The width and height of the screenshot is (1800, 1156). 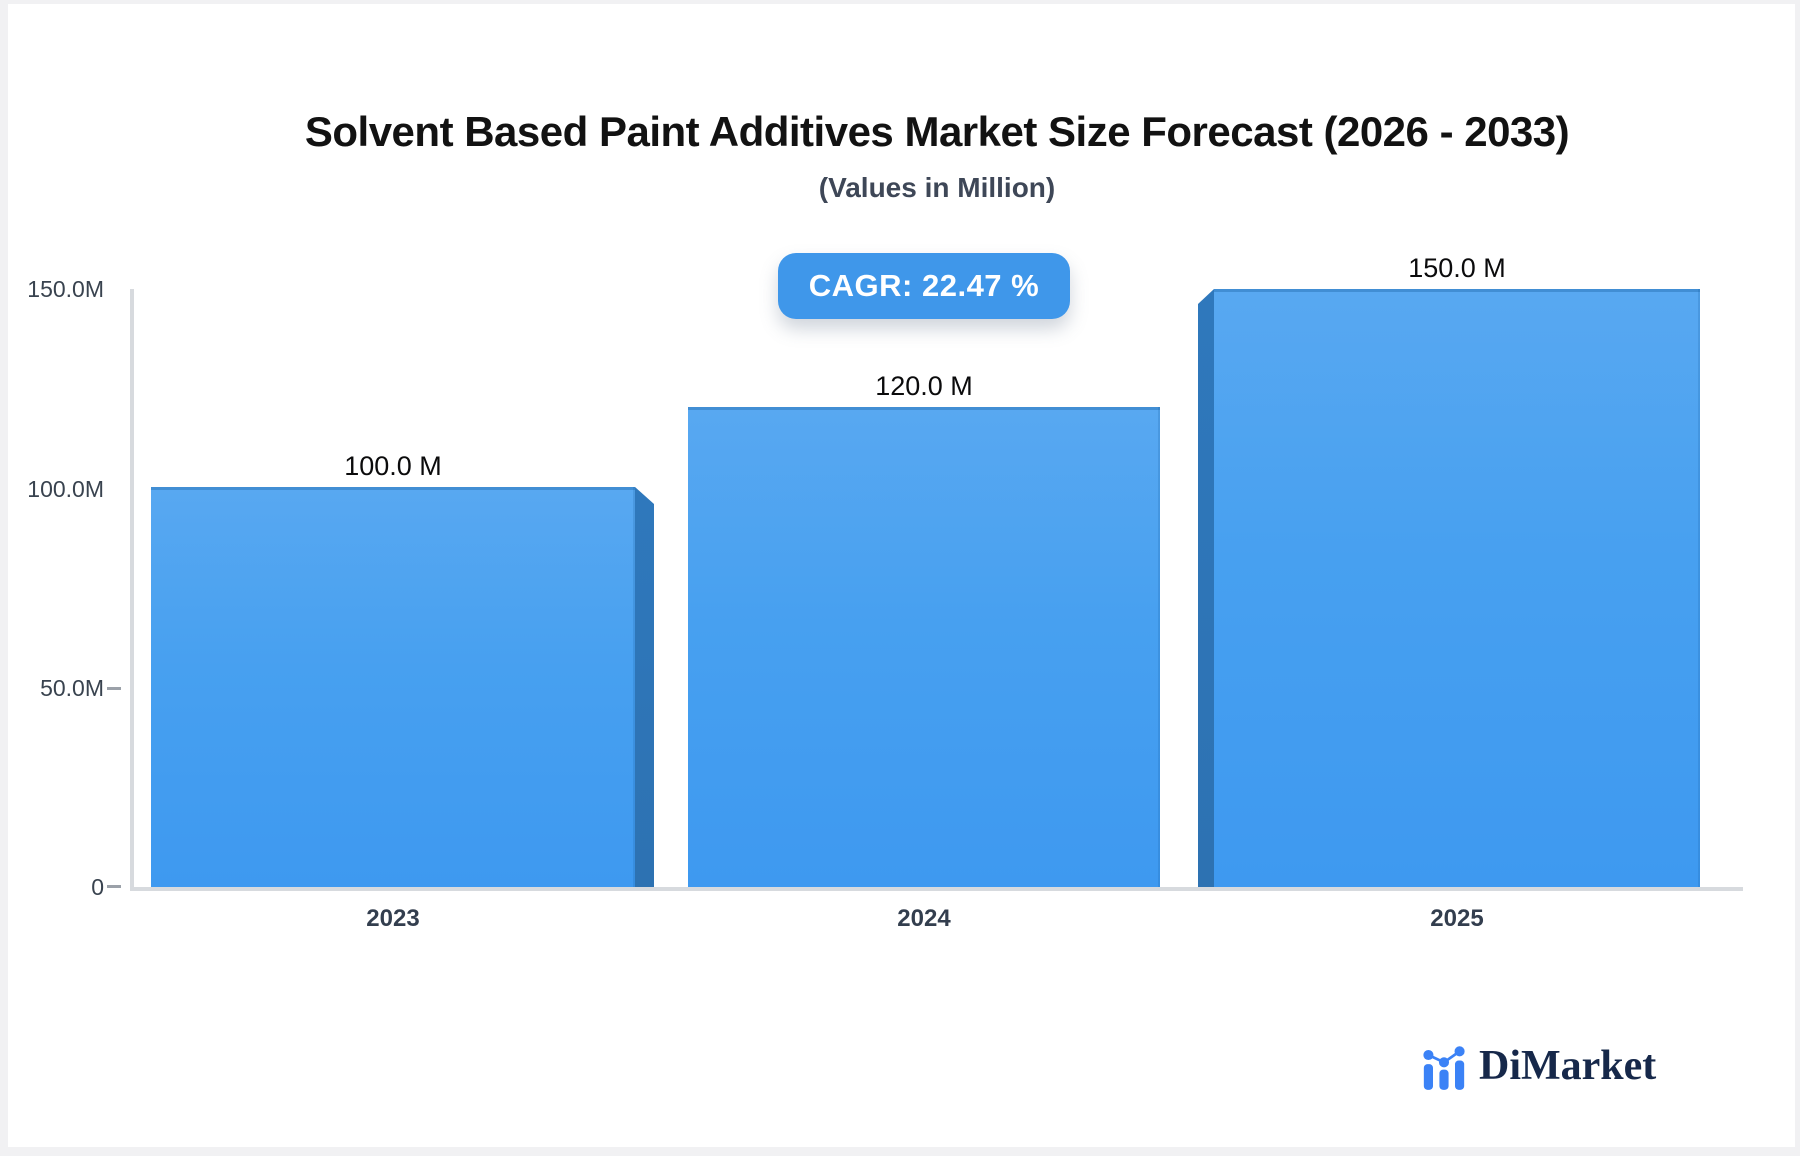 I want to click on x-axis-line, so click(x=936, y=889).